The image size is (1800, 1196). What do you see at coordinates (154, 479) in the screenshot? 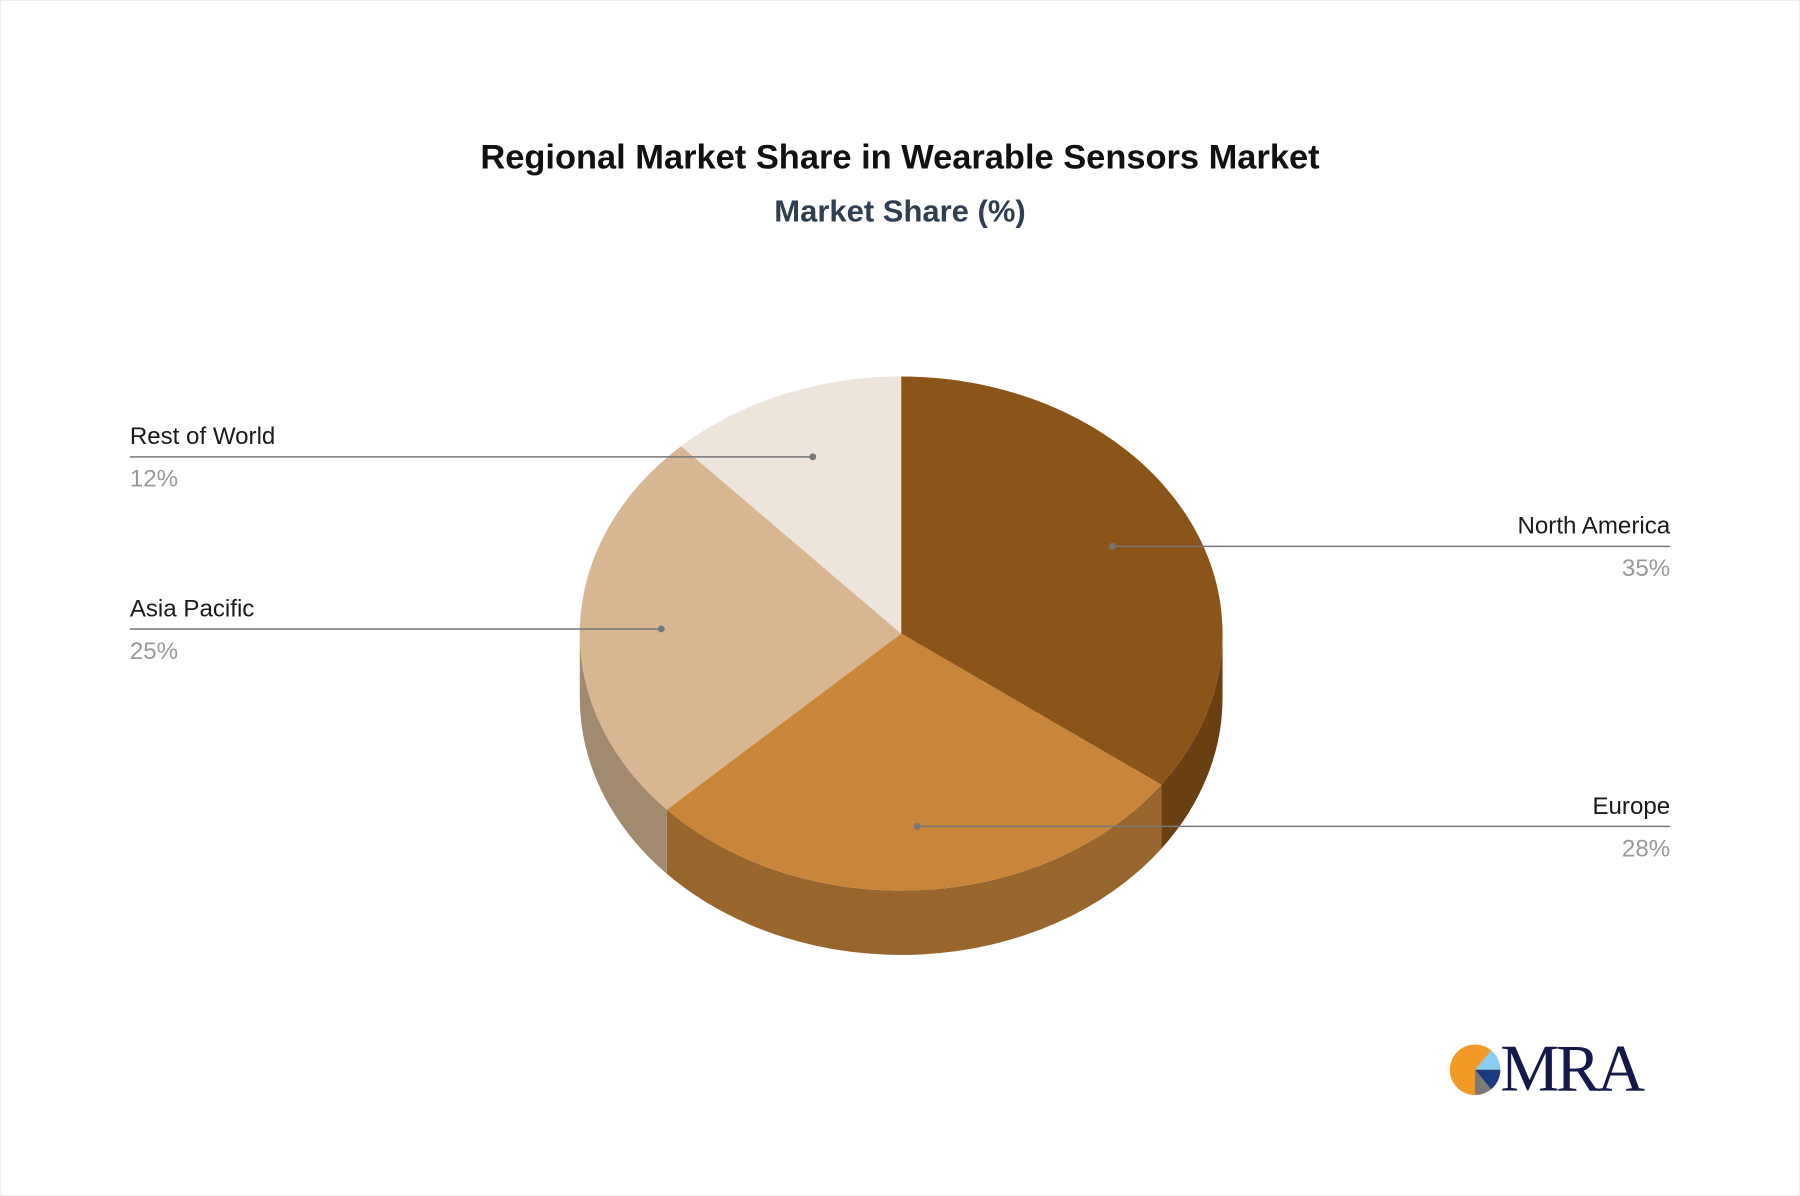
I see `value-label-rest-of-world: 12%` at bounding box center [154, 479].